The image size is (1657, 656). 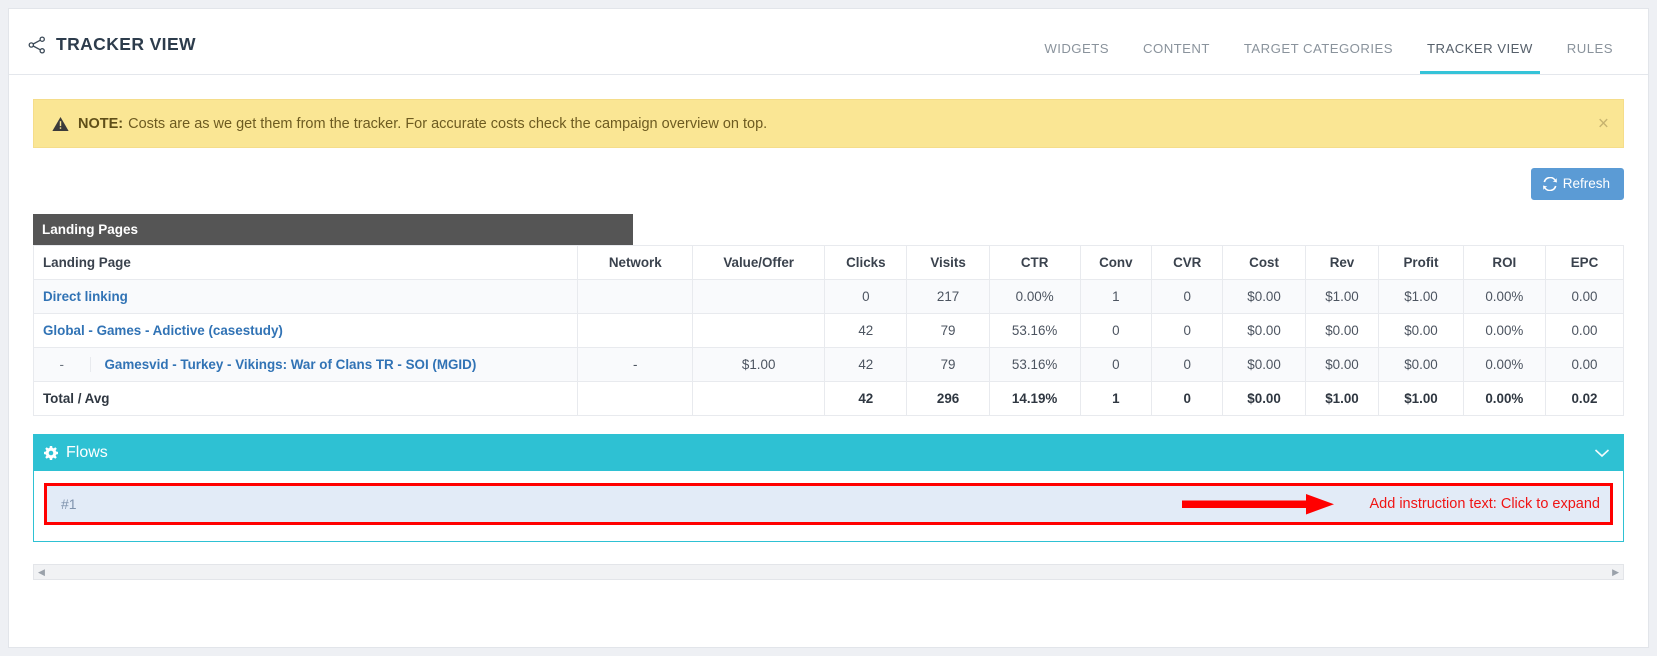 I want to click on col-profit: Profit, so click(x=1421, y=262).